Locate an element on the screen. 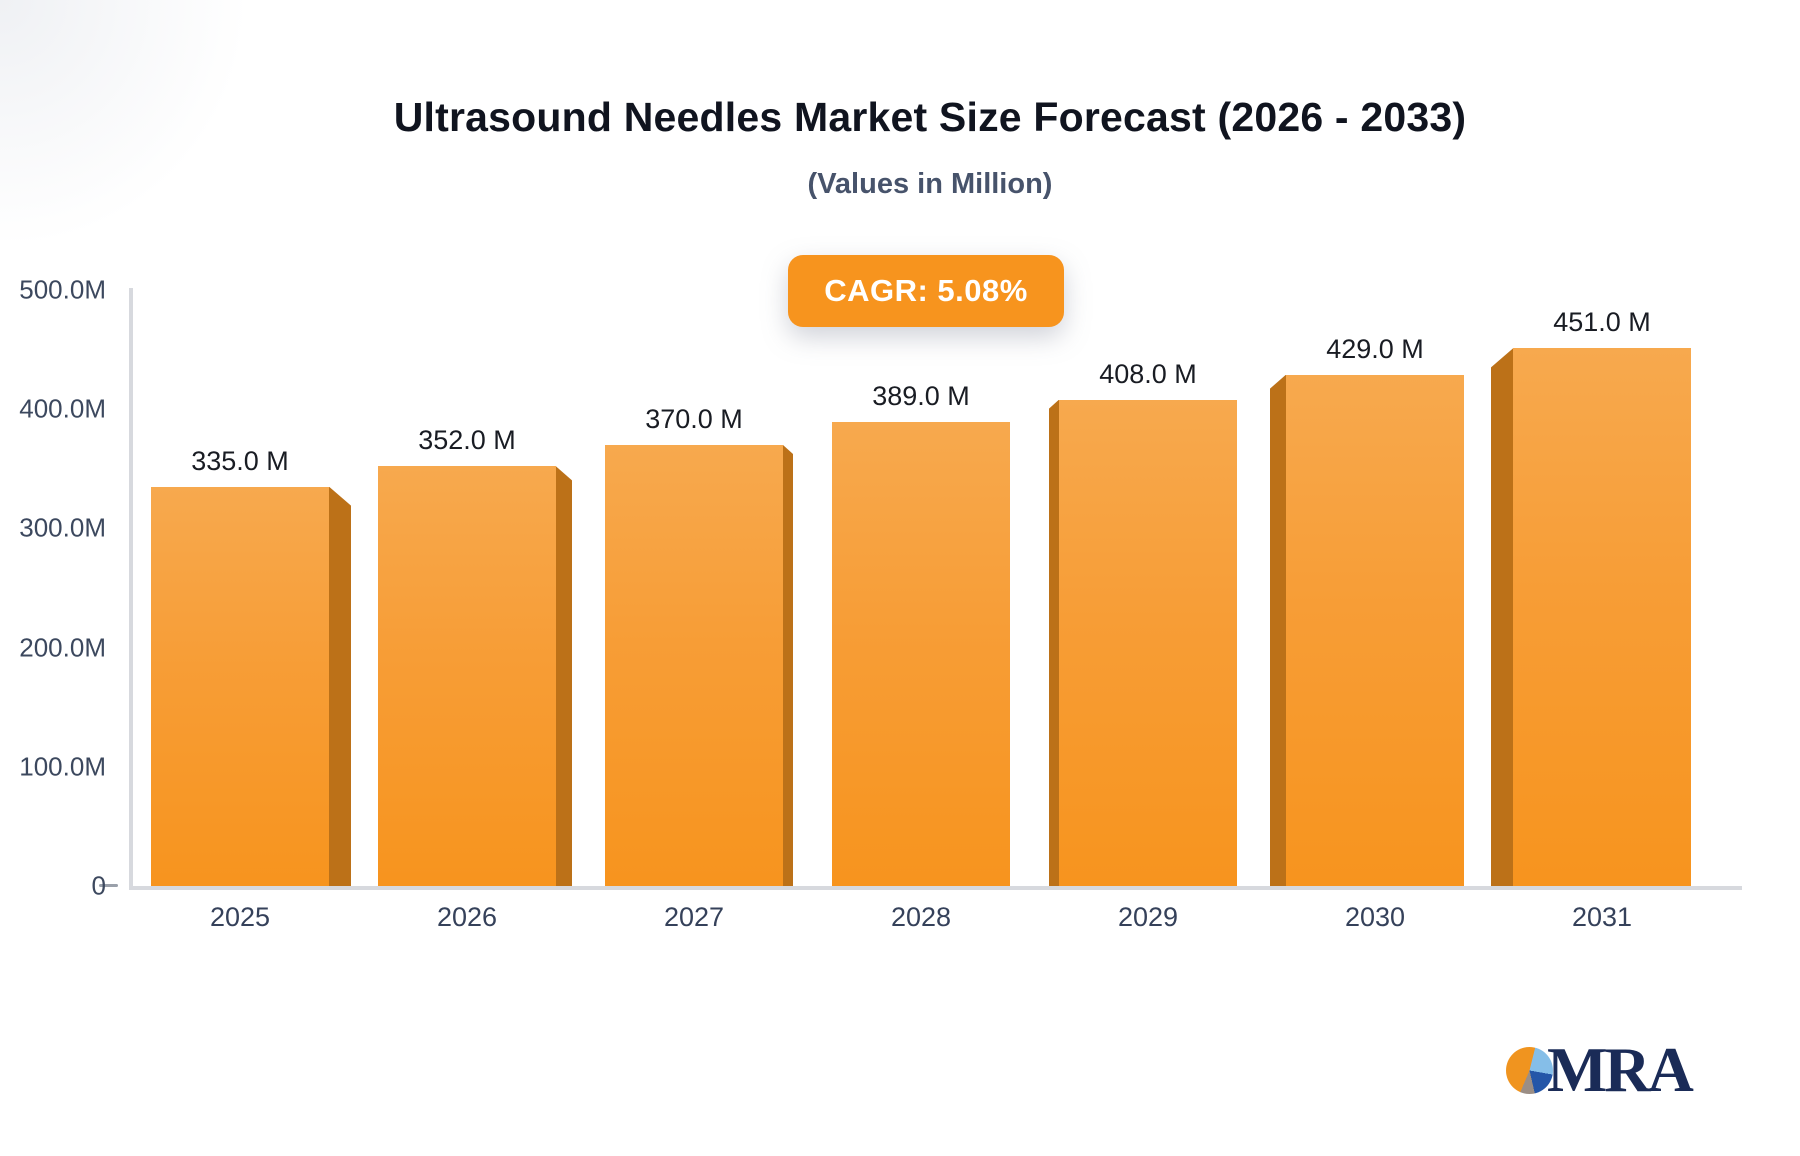 The image size is (1800, 1156). bar-value-label: 352.0 M is located at coordinates (467, 440).